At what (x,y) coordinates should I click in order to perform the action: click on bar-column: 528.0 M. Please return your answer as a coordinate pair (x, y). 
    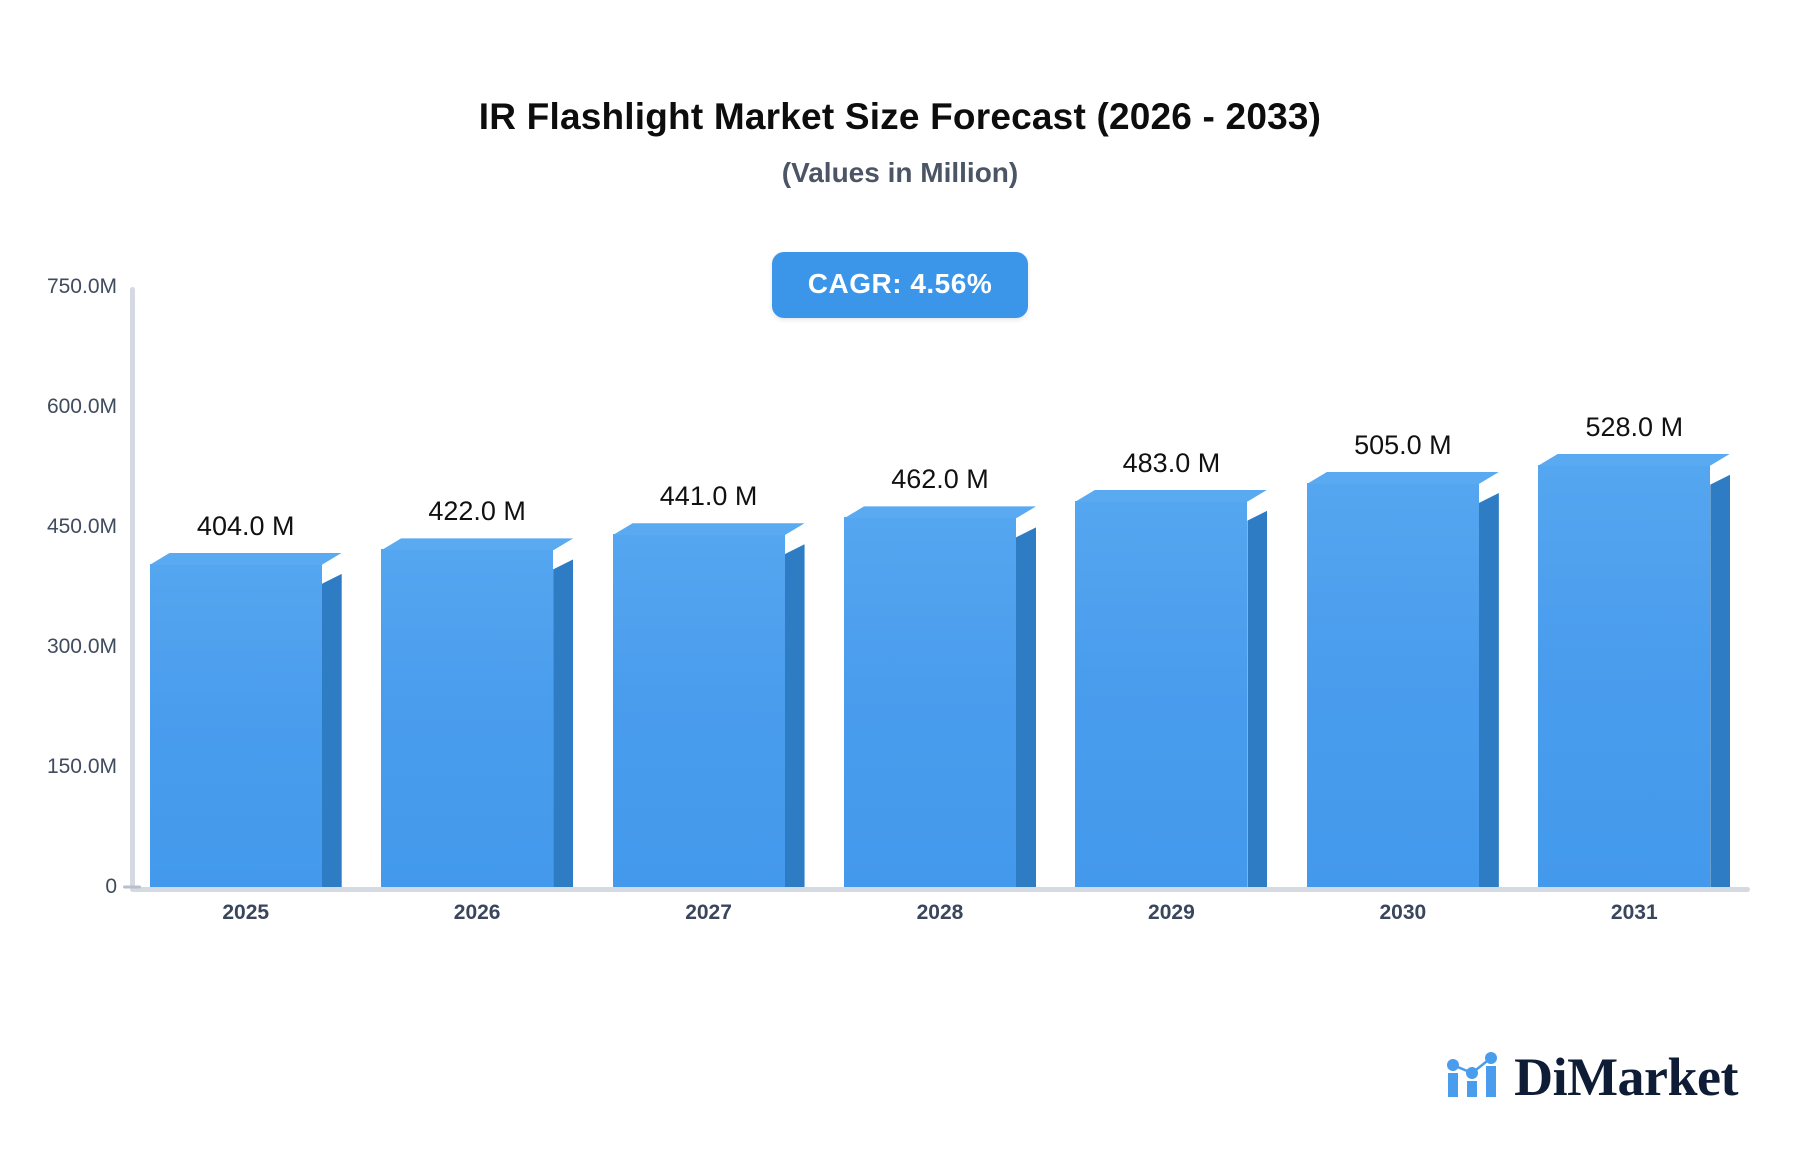
    Looking at the image, I should click on (1634, 641).